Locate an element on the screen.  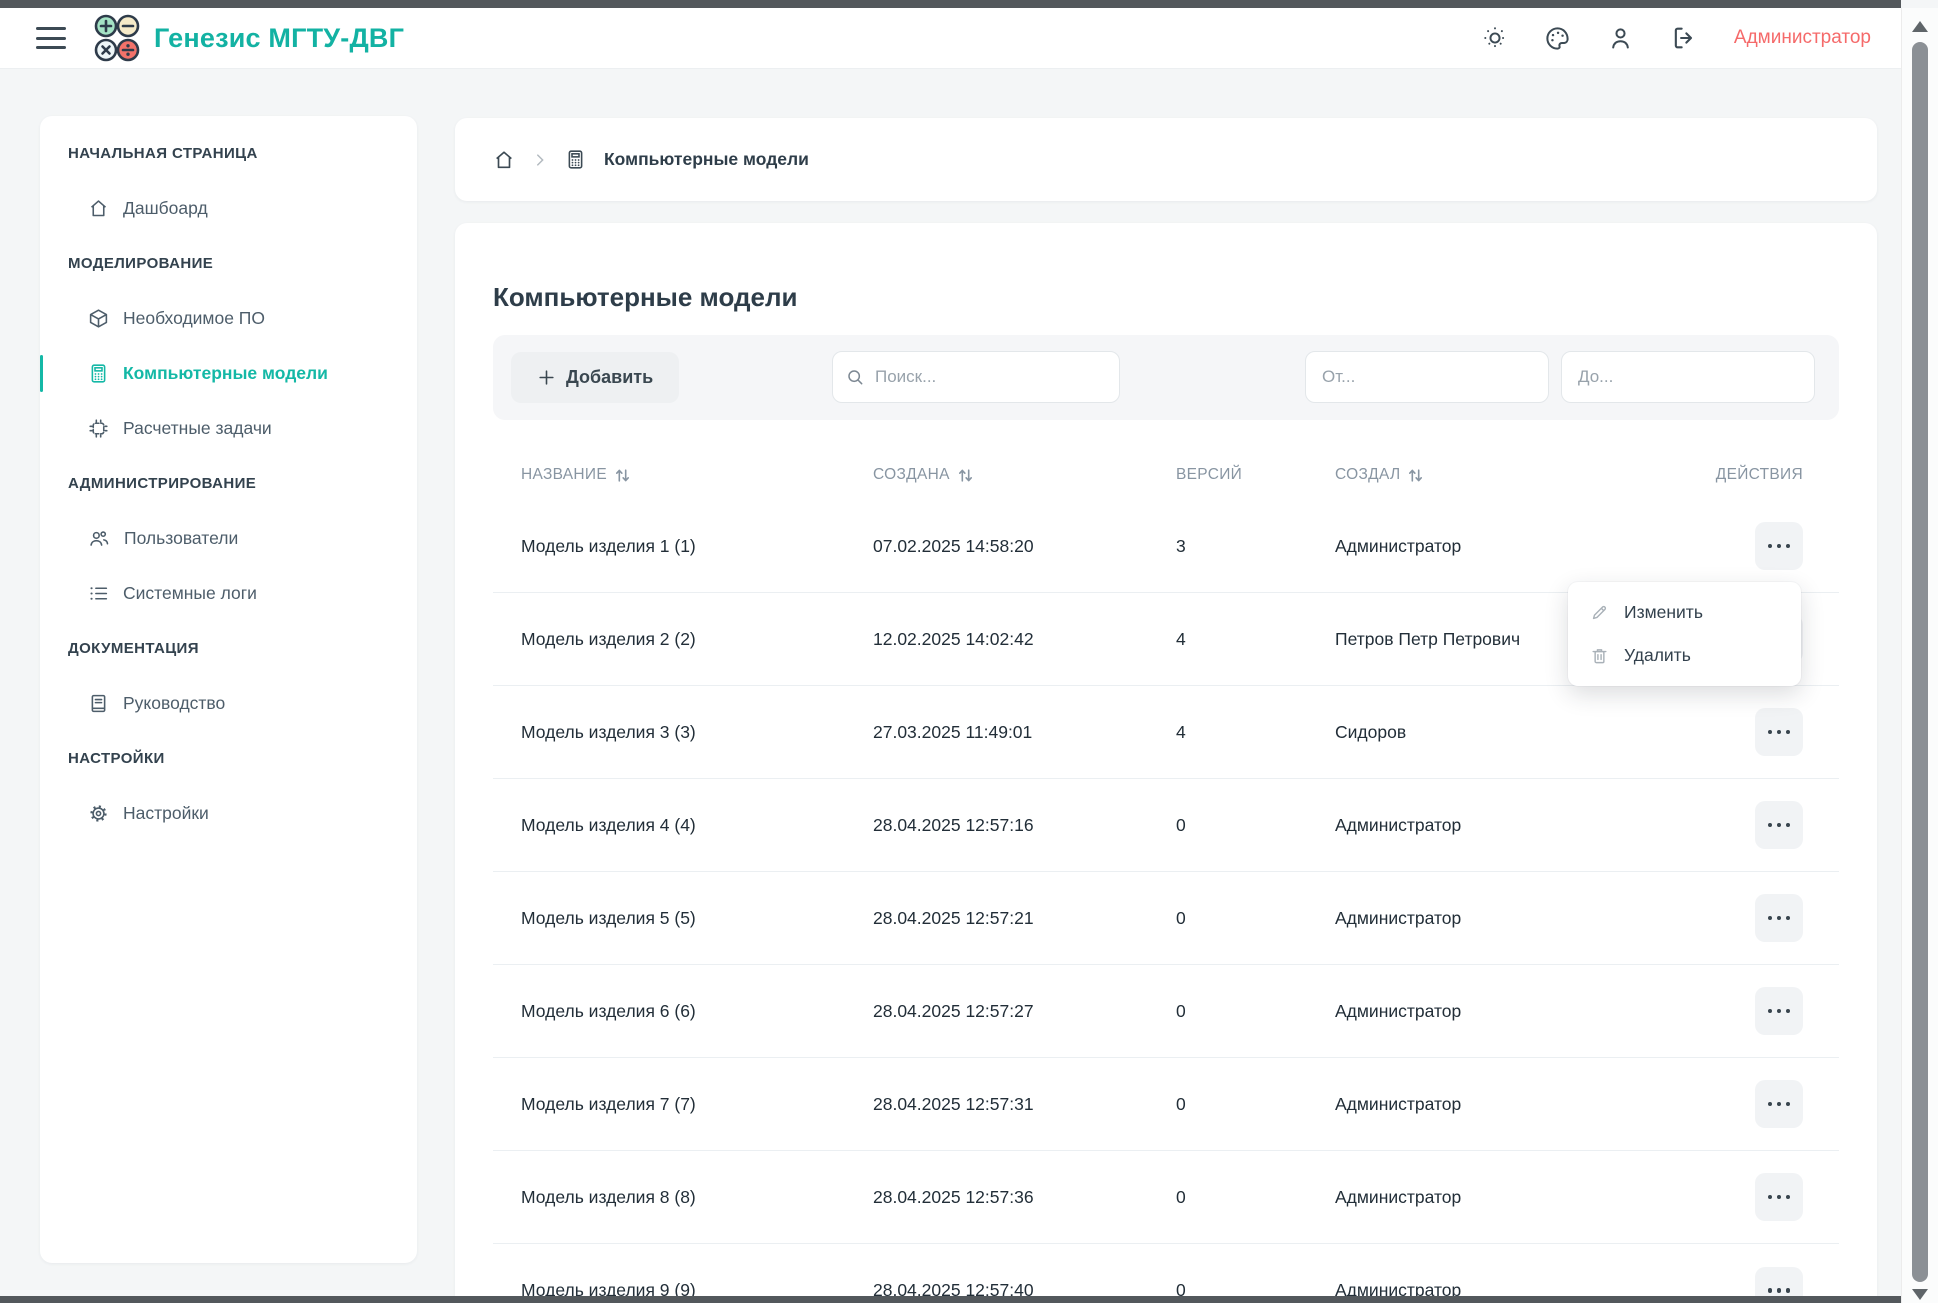
sidebar-item-users: Пользователи is located at coordinates (228, 538).